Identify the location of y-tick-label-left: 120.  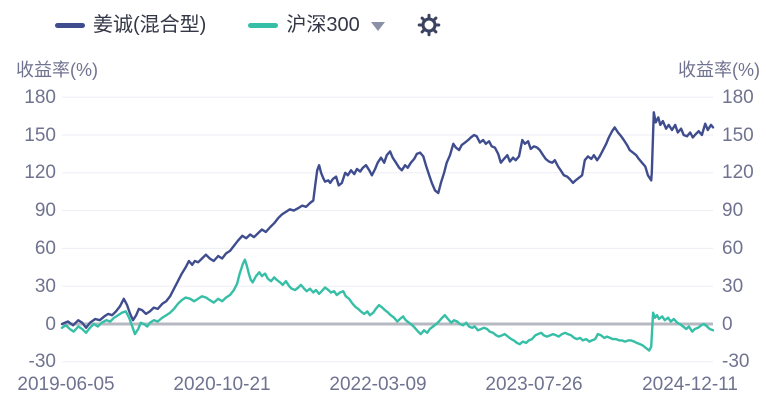
(40, 172).